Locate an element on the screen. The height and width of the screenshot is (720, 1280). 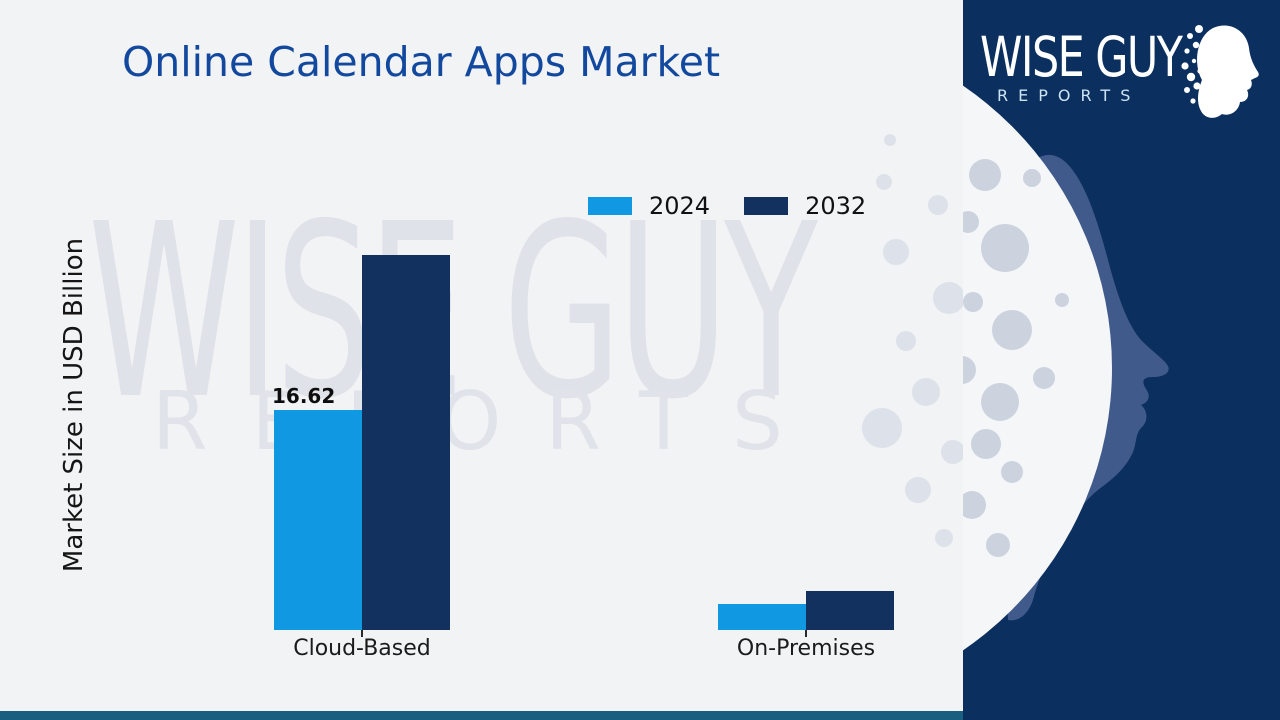
bar-cloud-based-2032 is located at coordinates (406, 442).